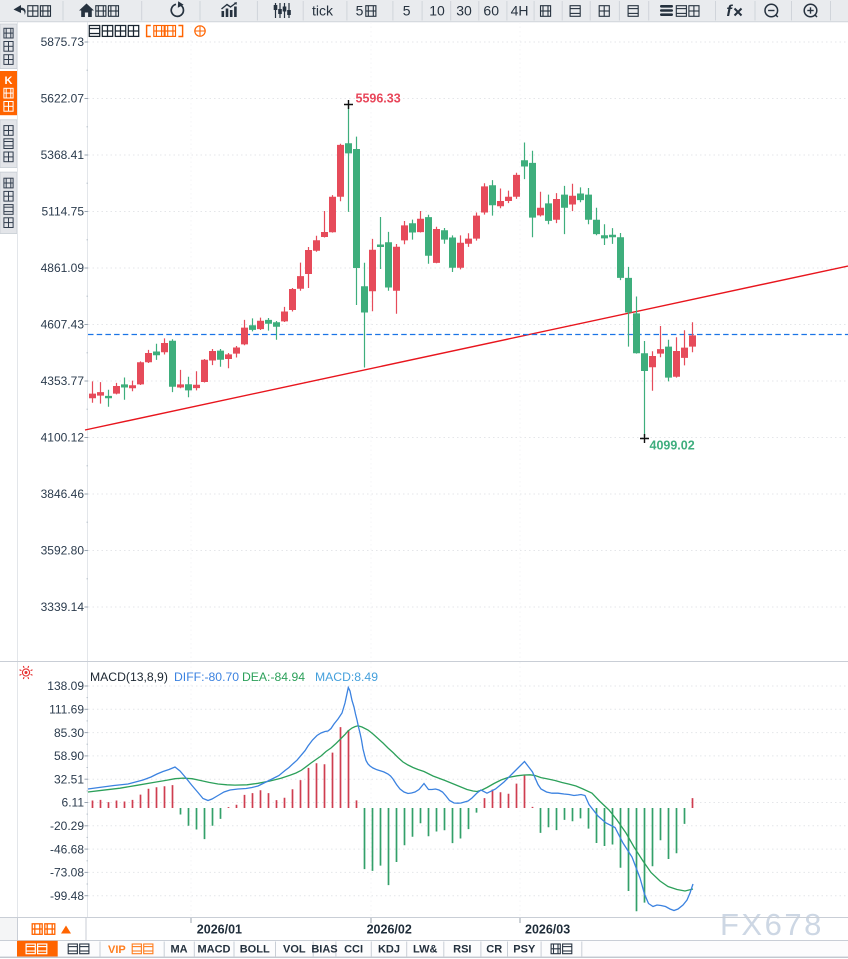  I want to click on svg-text: 2026/02, so click(389, 930).